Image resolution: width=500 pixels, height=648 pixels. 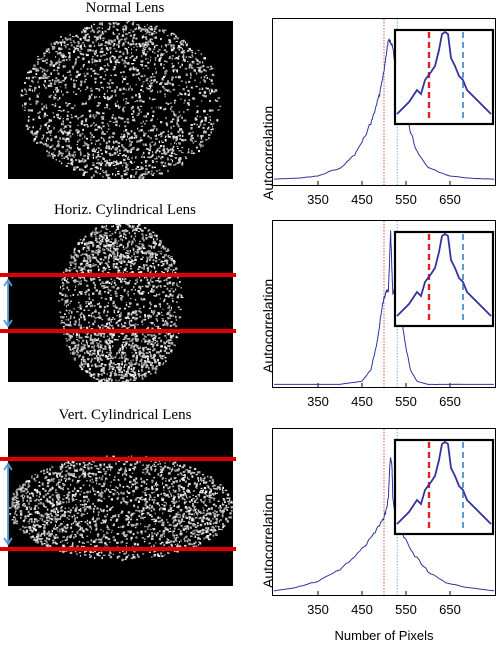 I want to click on y-axis-label-3: Autocorrelation, so click(x=268, y=540).